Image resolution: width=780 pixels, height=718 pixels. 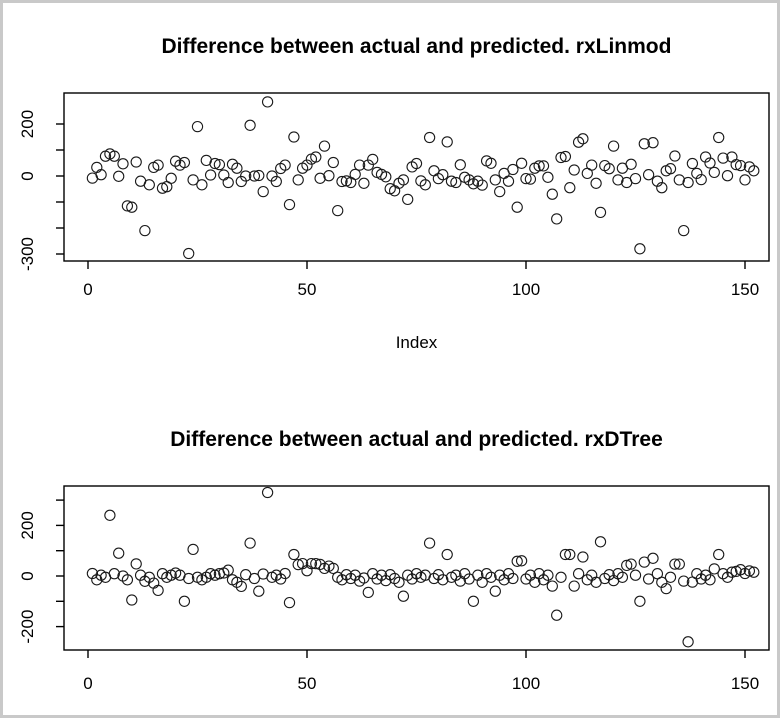 I want to click on x-tick-label: 0, so click(x=87, y=683).